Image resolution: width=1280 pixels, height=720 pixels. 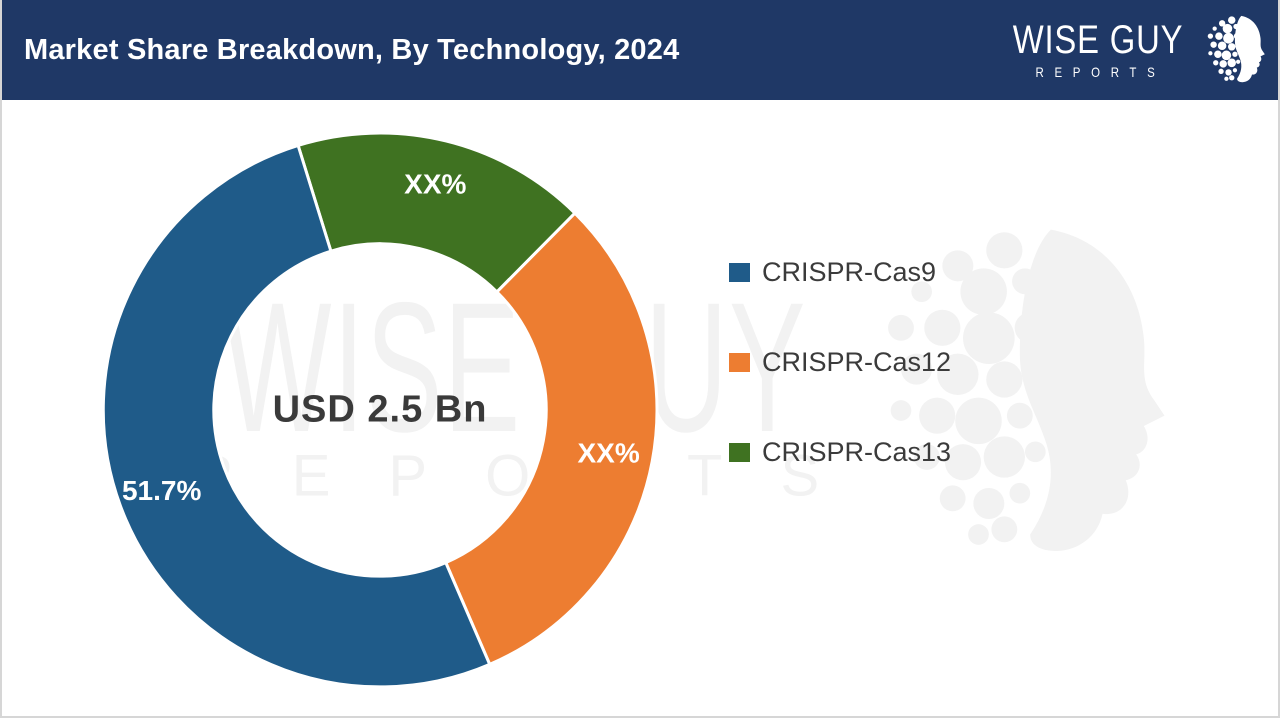 I want to click on brand-logo: WISE GUY REPORTS, so click(x=1131, y=50).